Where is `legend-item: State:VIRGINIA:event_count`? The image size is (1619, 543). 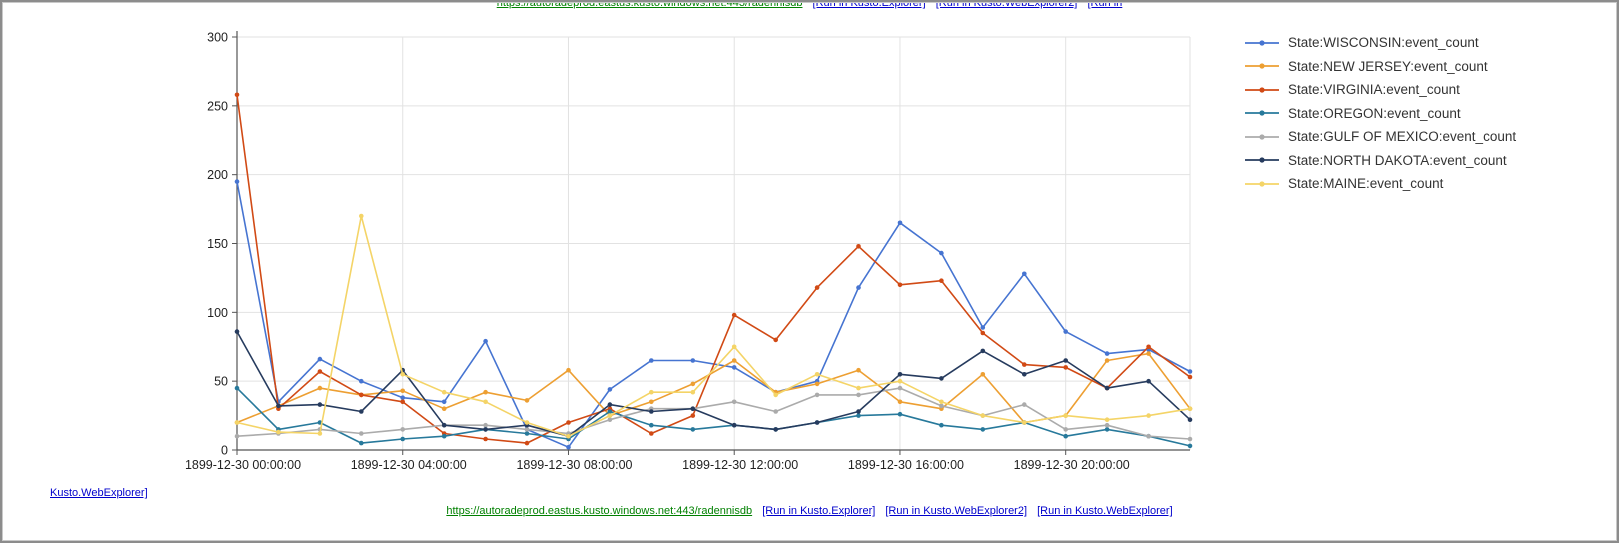
legend-item: State:VIRGINIA:event_count is located at coordinates (1380, 90).